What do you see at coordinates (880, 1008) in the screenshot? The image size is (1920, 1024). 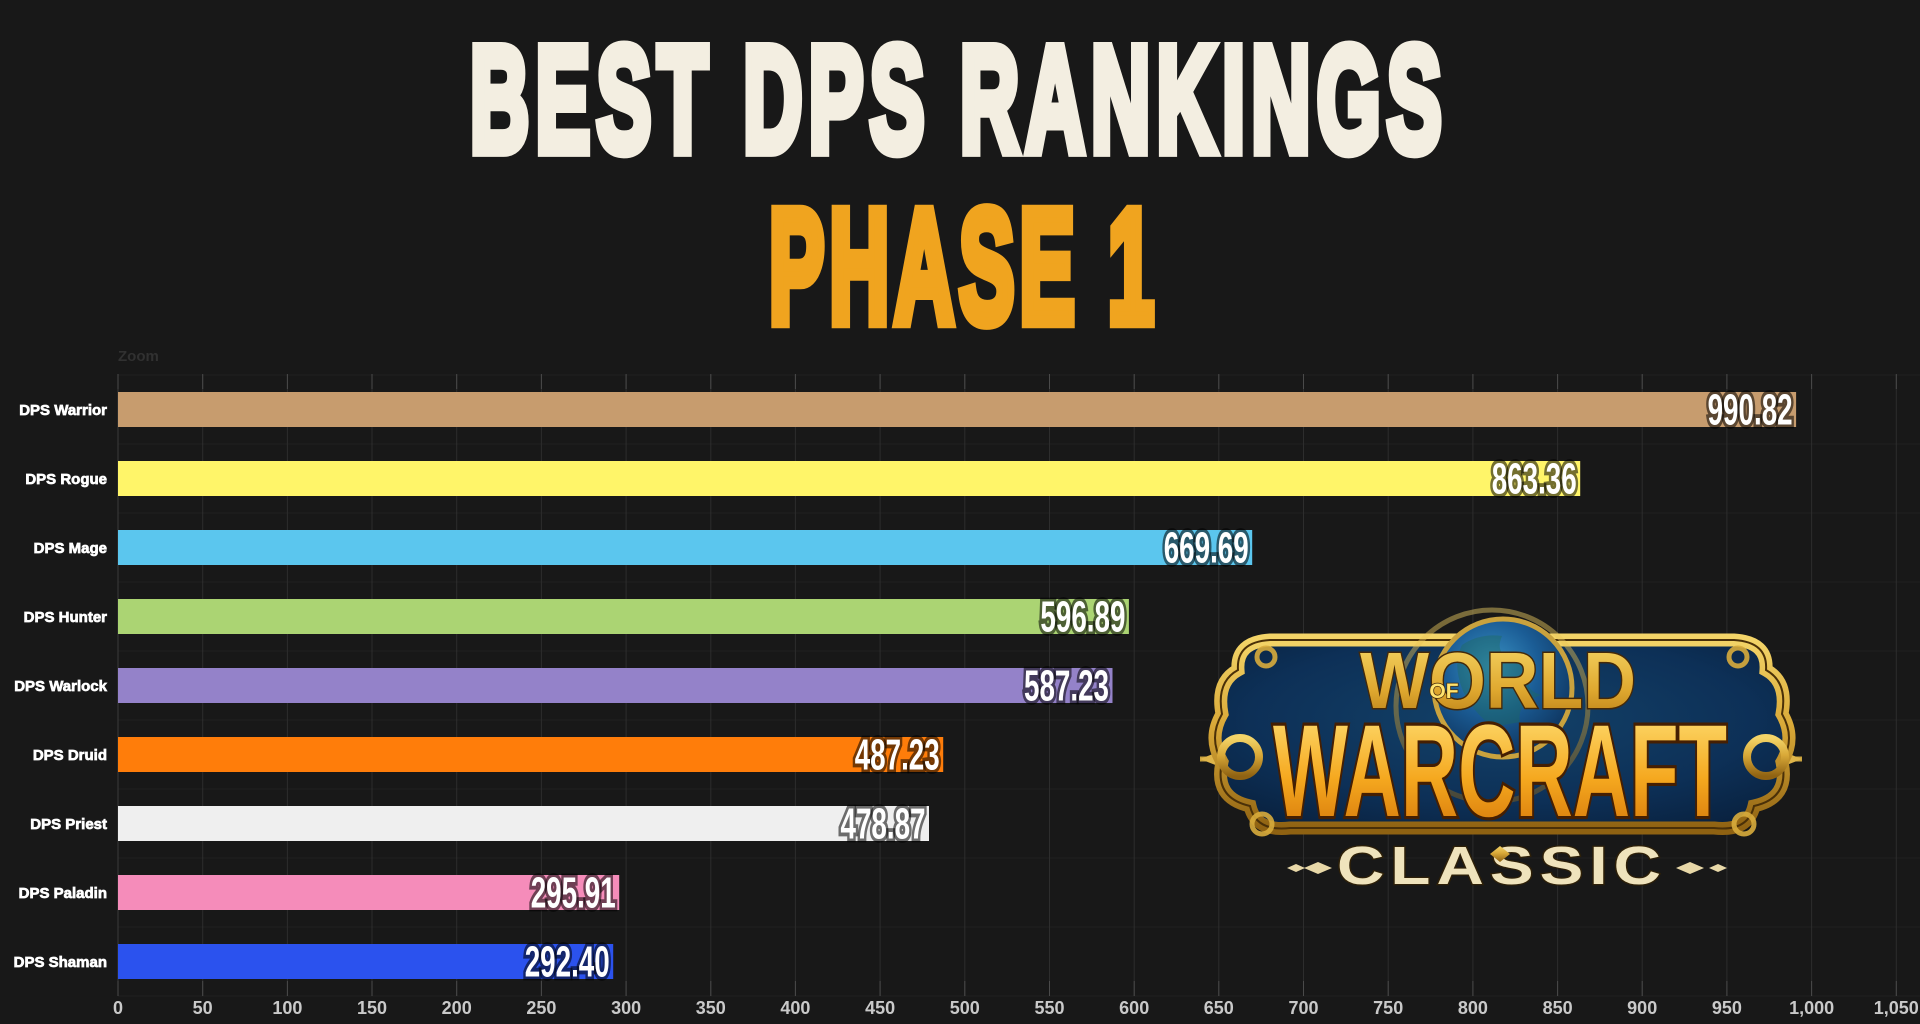 I see `svg-text: 450` at bounding box center [880, 1008].